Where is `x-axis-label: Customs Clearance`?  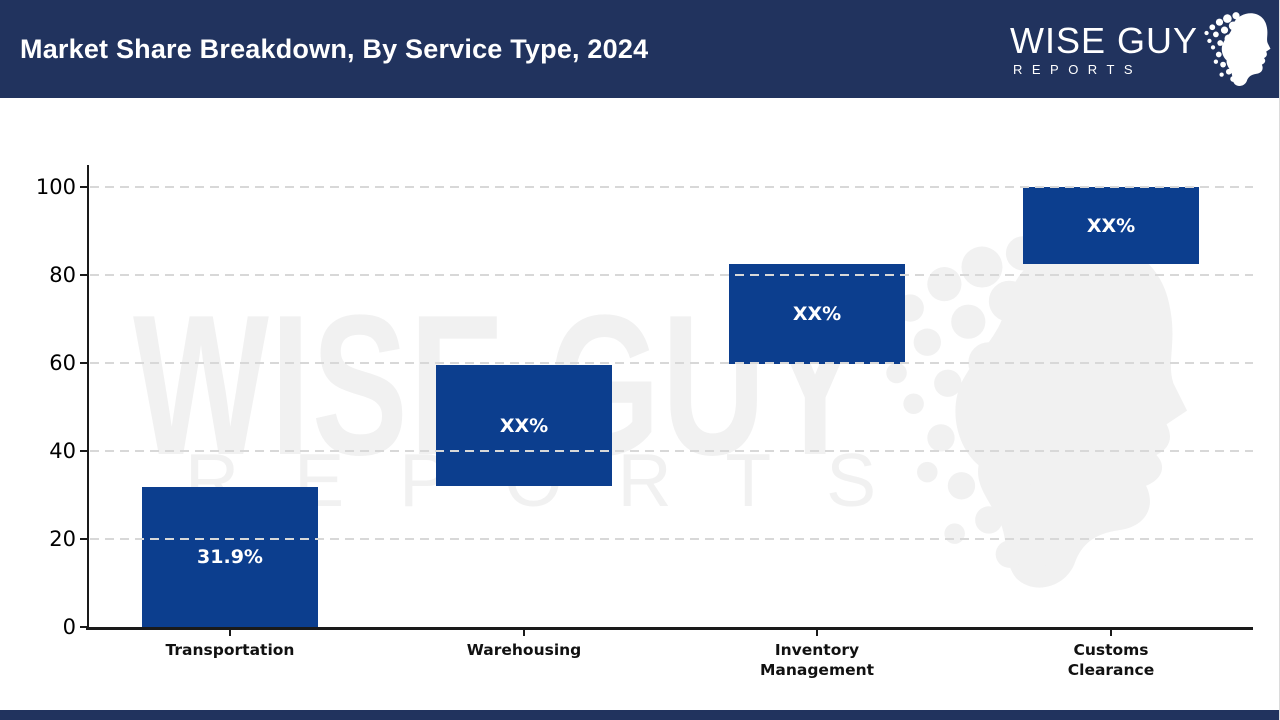
x-axis-label: Customs Clearance is located at coordinates (1111, 660).